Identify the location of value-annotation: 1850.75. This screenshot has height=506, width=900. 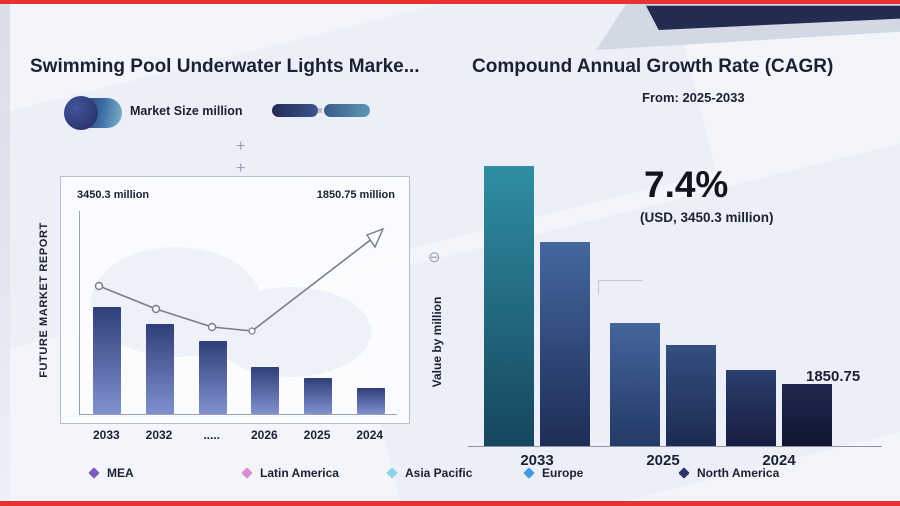
(833, 376).